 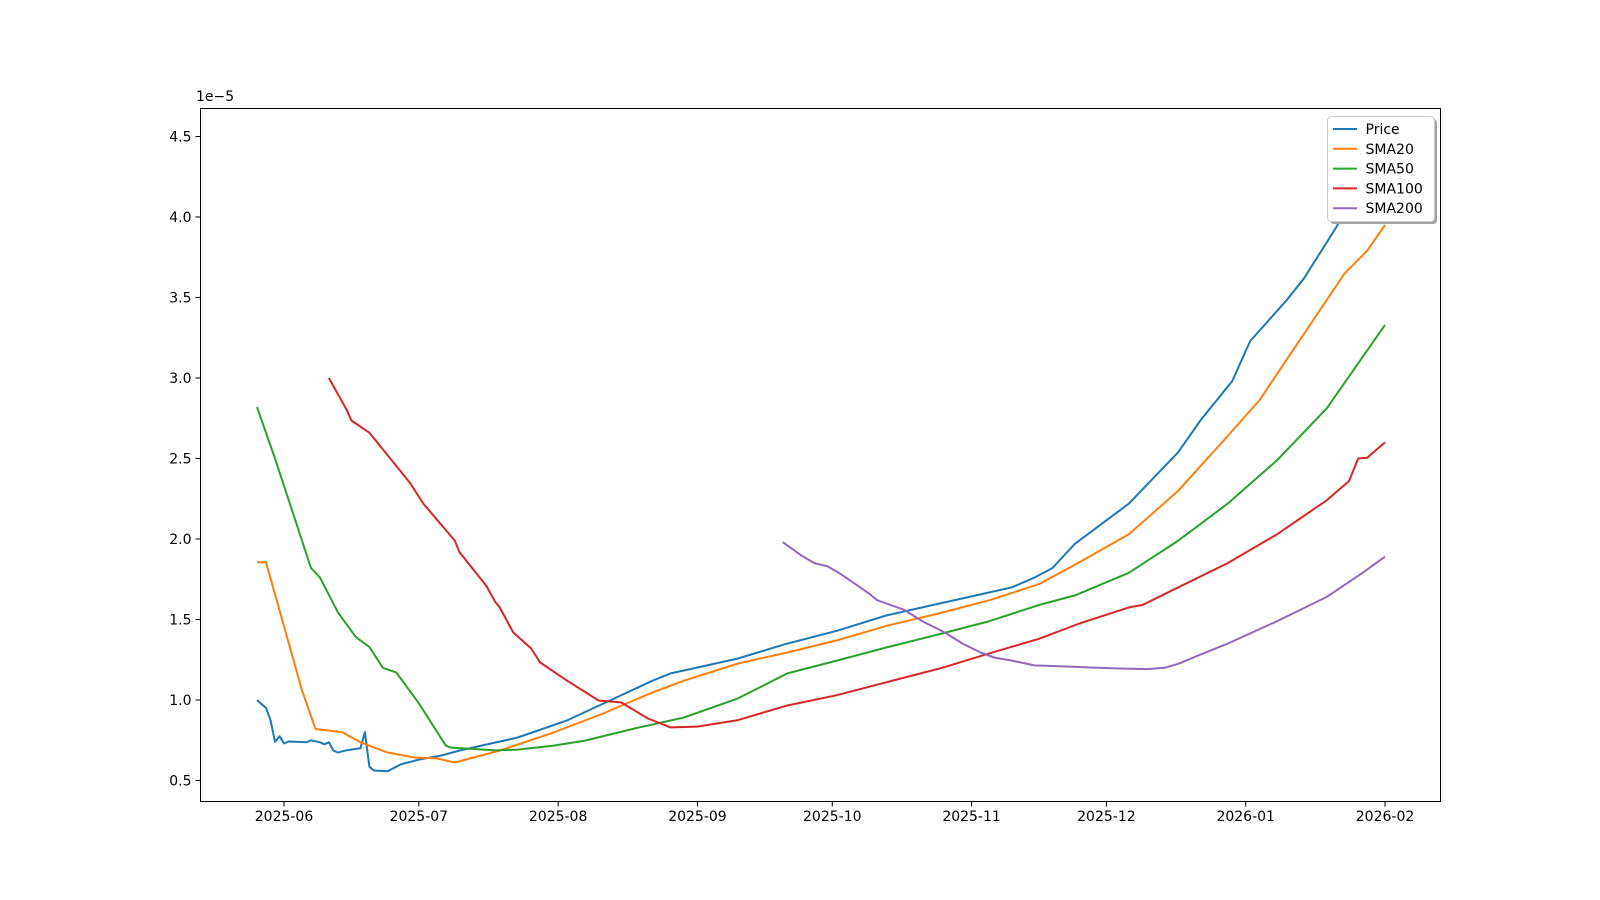 I want to click on x-tick-label: 2025-08, so click(x=558, y=817).